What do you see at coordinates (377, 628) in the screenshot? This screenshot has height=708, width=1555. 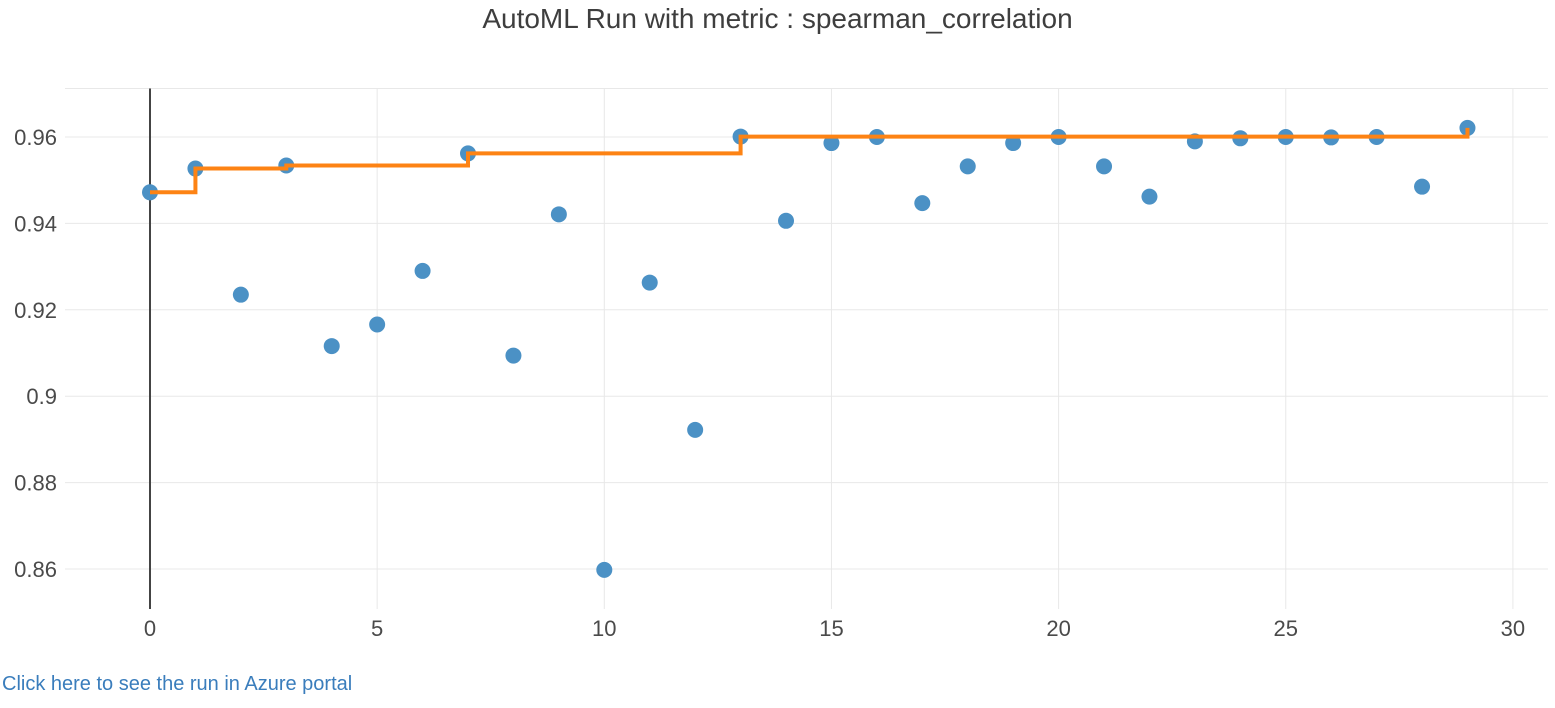 I see `x-tick-label-5: 5` at bounding box center [377, 628].